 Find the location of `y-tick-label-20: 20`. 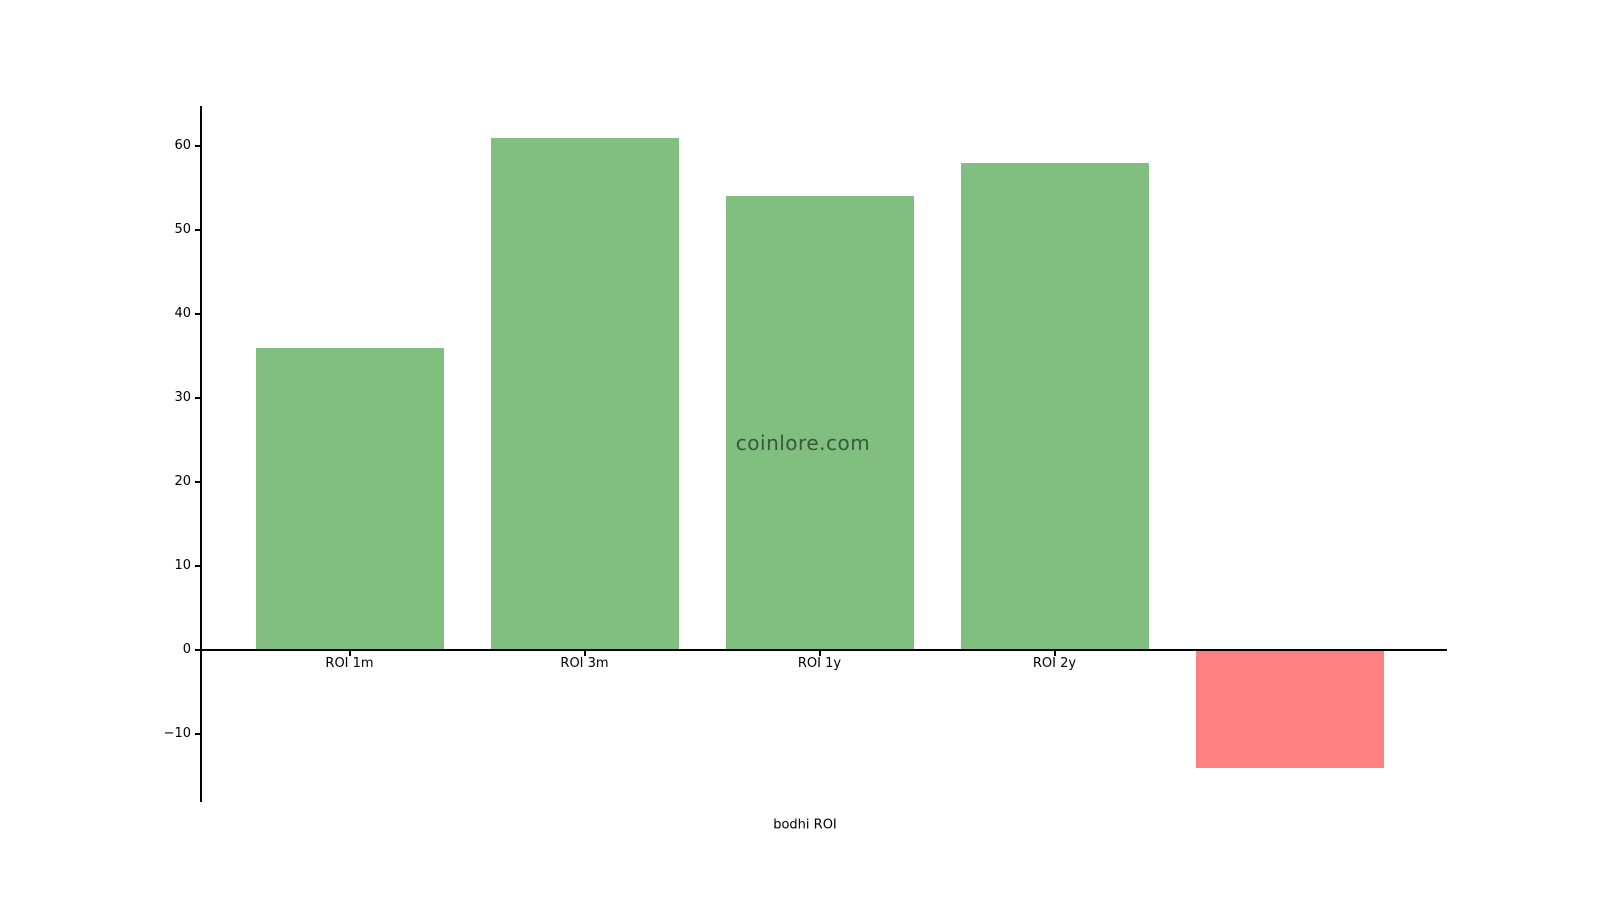

y-tick-label-20: 20 is located at coordinates (182, 481).